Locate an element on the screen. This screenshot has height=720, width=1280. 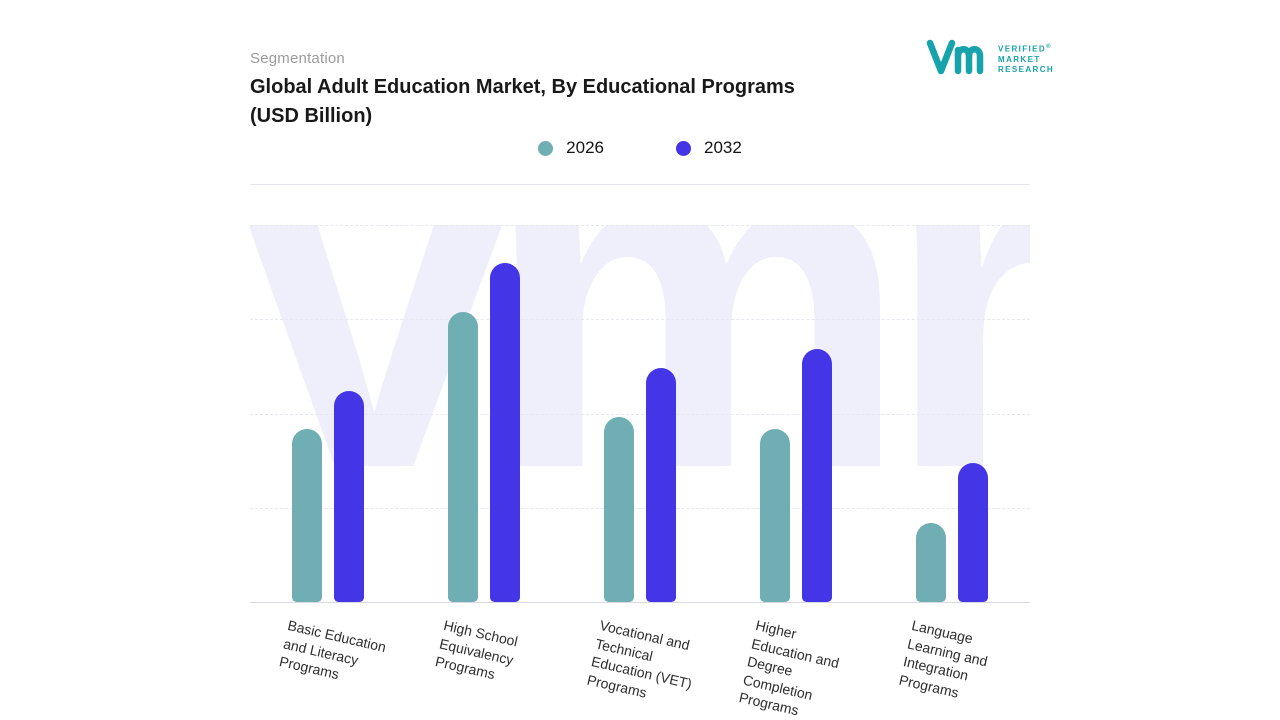
x-axis-label-2: High School Equivalency Programs is located at coordinates (476, 649).